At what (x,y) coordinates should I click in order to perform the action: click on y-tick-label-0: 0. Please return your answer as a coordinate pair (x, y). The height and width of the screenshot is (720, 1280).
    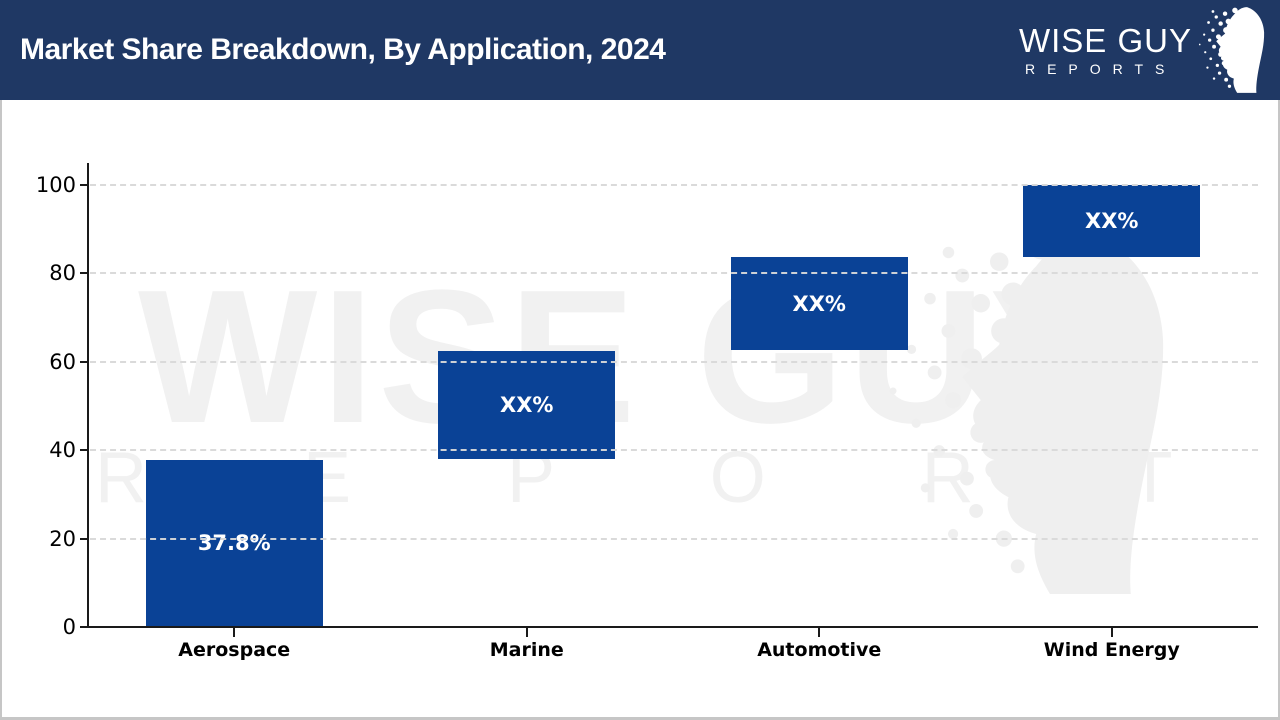
    Looking at the image, I should click on (69, 627).